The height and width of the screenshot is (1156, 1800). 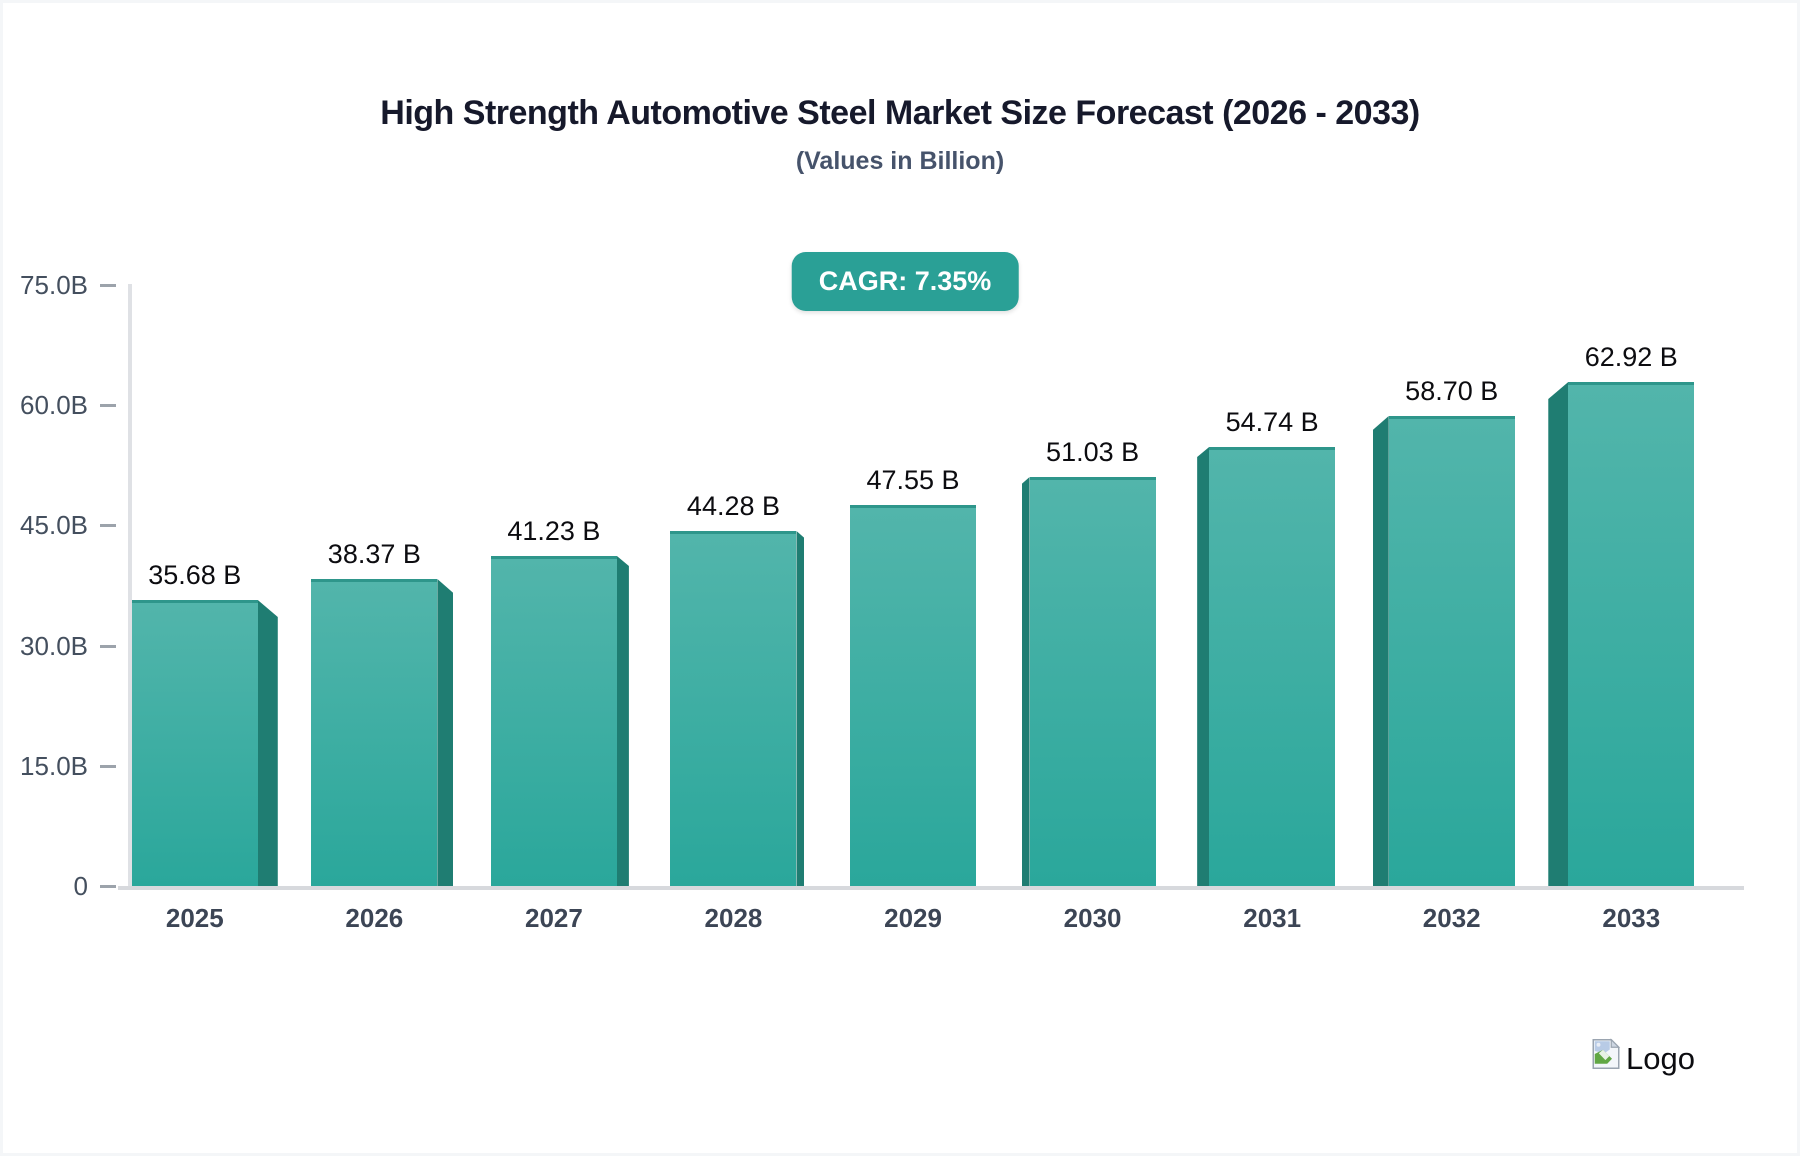 What do you see at coordinates (1451, 918) in the screenshot?
I see `x-tick-label: 2032` at bounding box center [1451, 918].